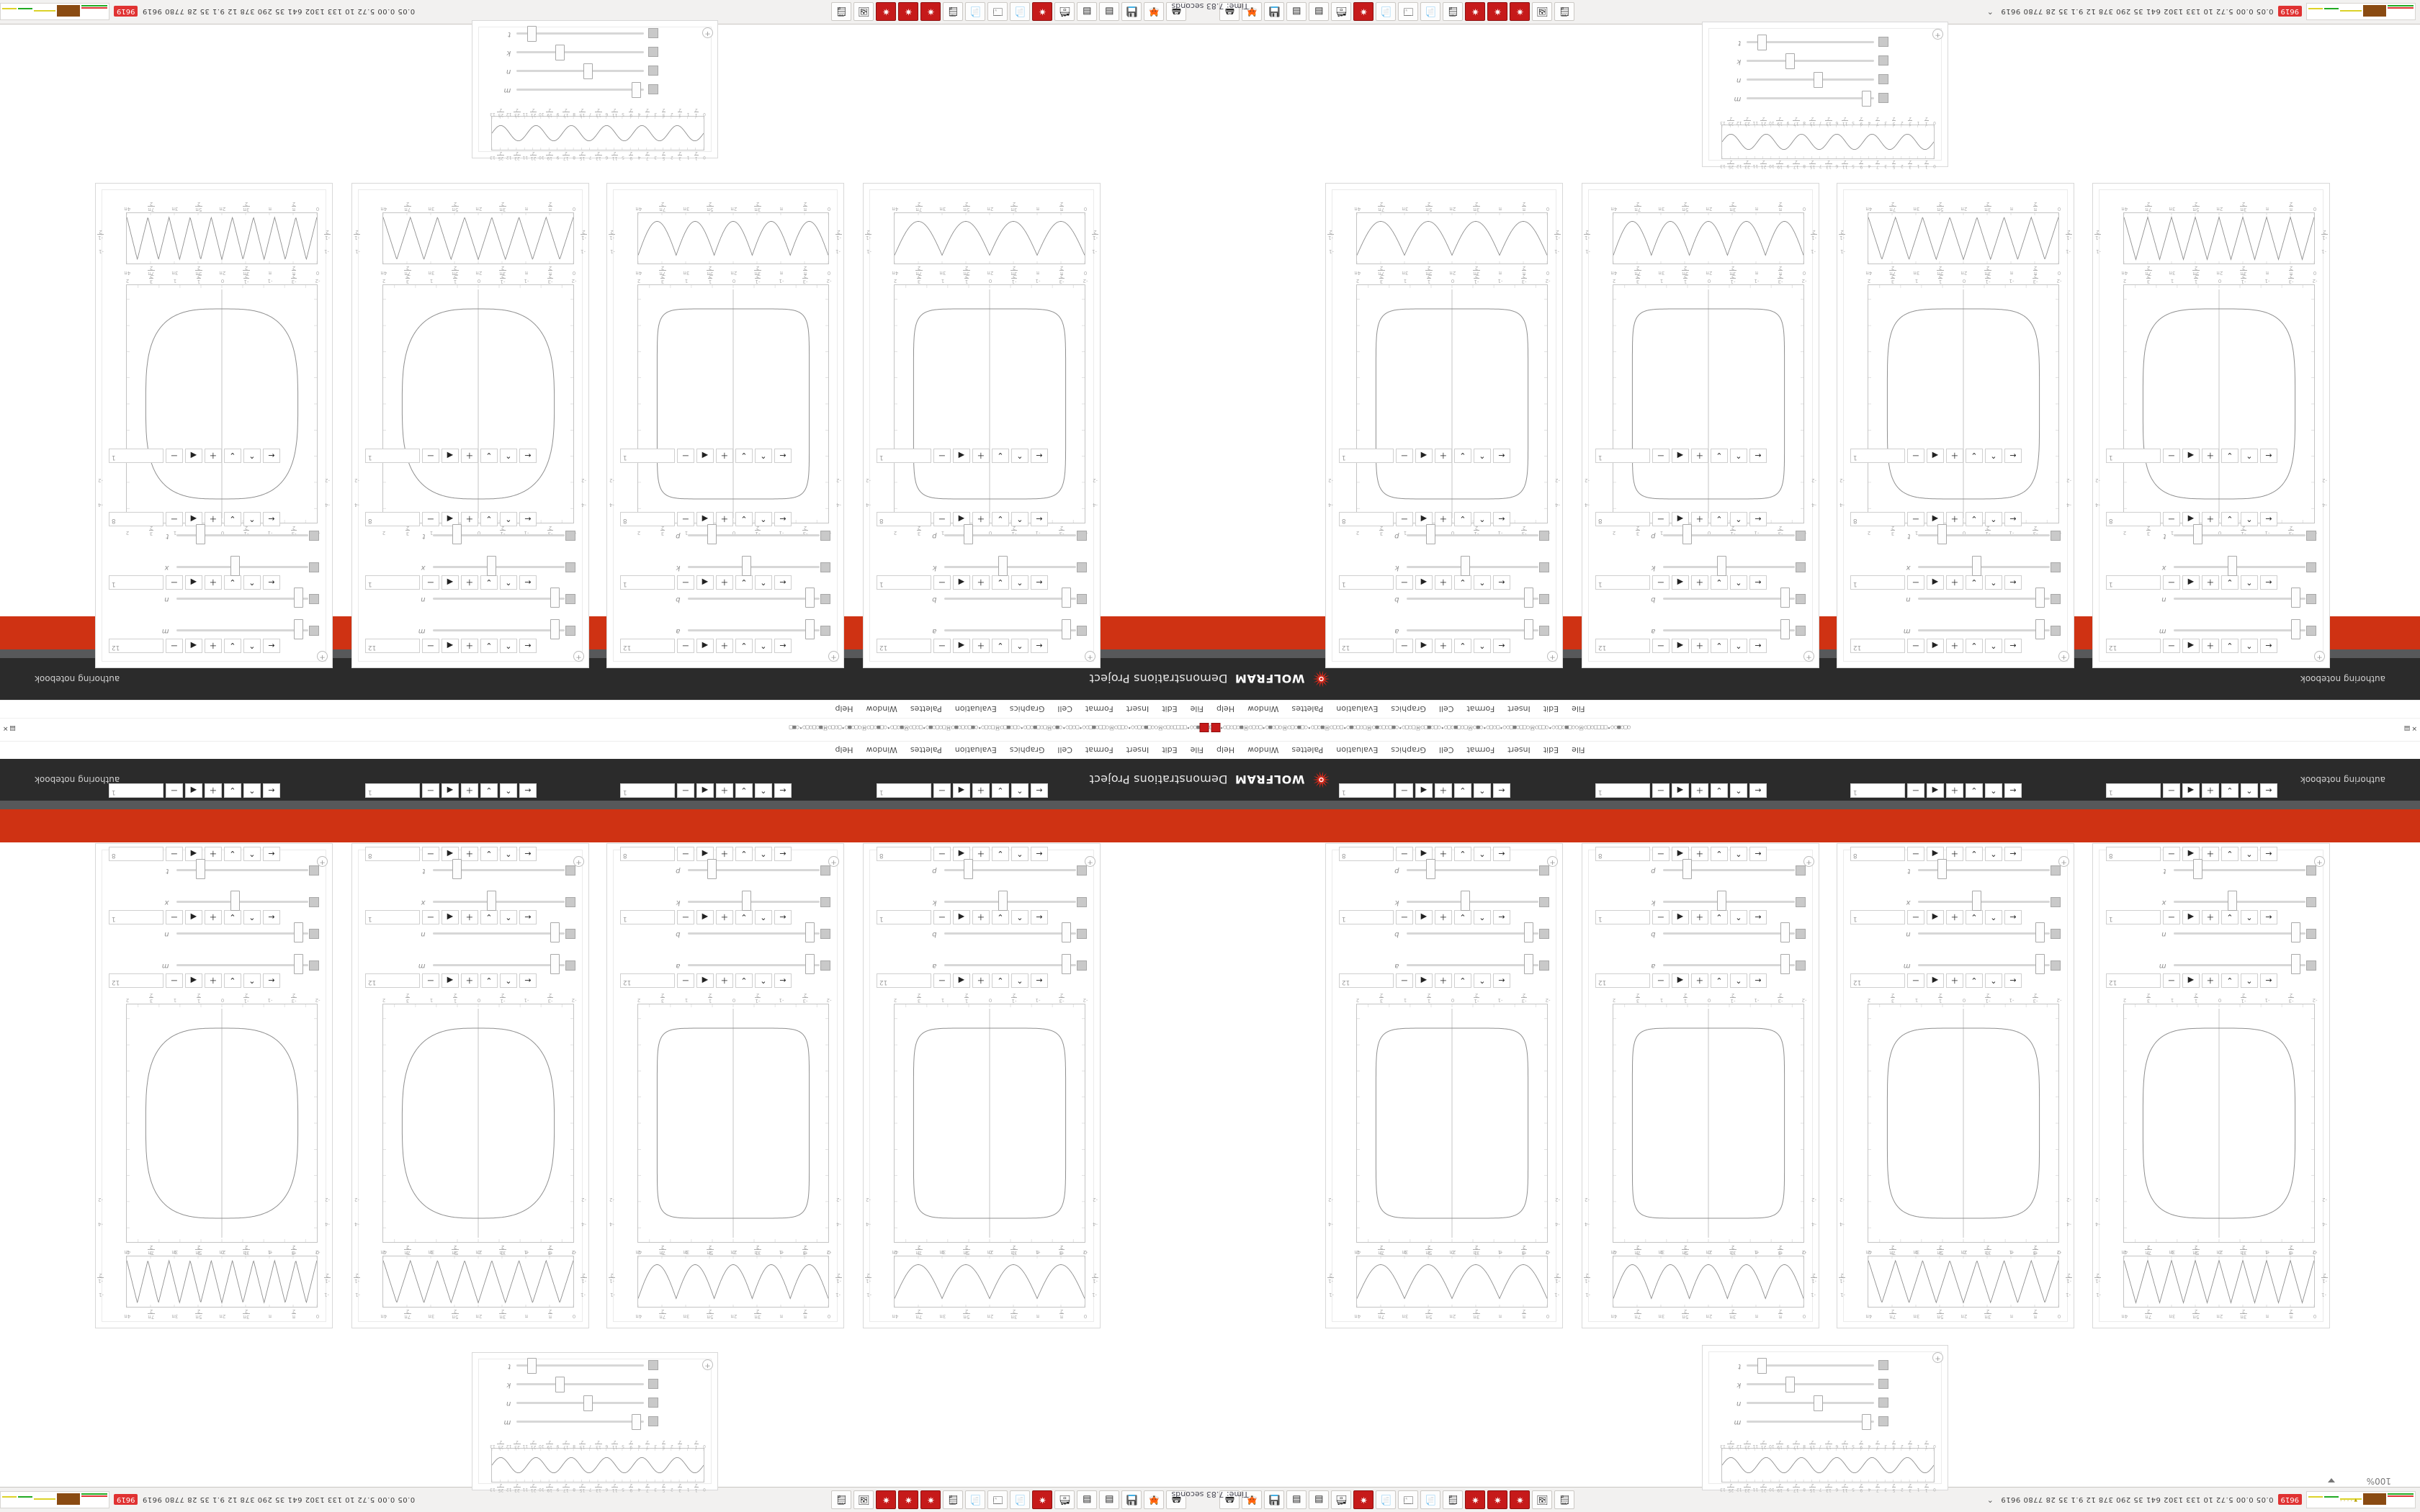 The width and height of the screenshot is (2420, 1512). Describe the element at coordinates (1087, 11) in the screenshot. I see `taskbar-terminal-icon-4: ▤` at that location.